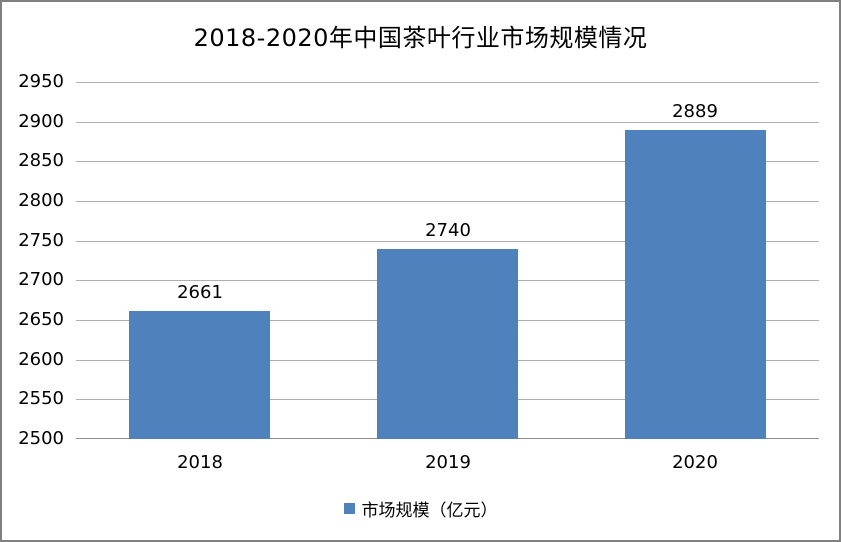  I want to click on y-tick-label: 2850, so click(41, 161).